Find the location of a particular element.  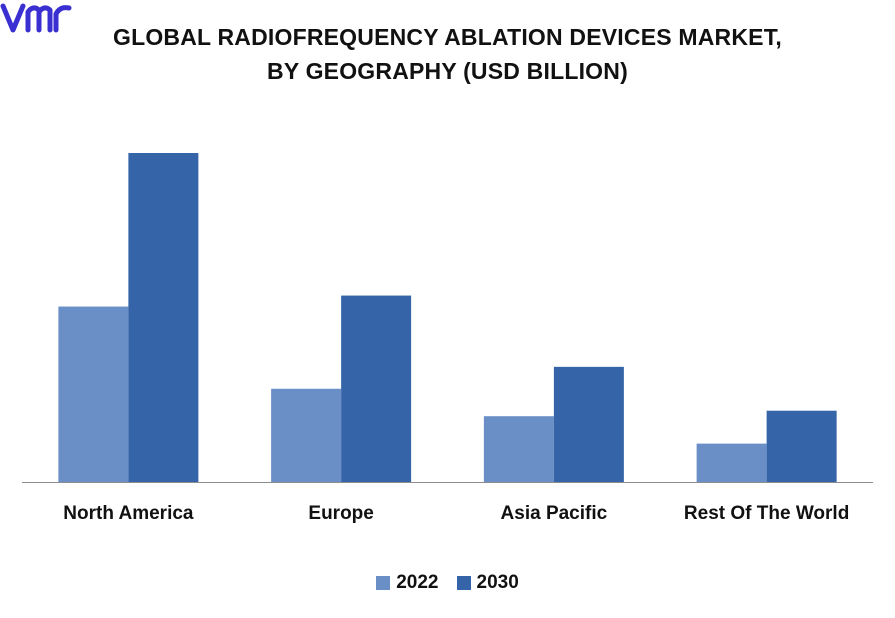

bar-2022-north-america is located at coordinates (93, 394).